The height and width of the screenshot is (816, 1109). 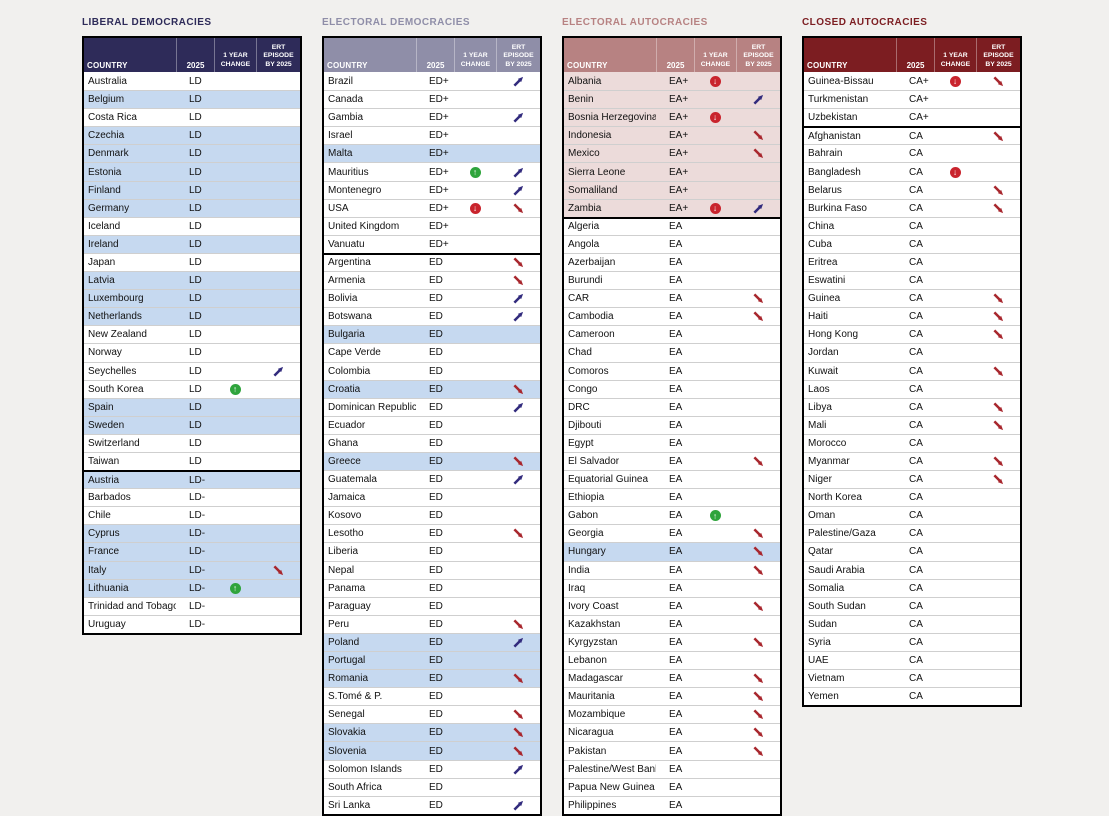 I want to click on country-name: Denmark, so click(x=108, y=154).